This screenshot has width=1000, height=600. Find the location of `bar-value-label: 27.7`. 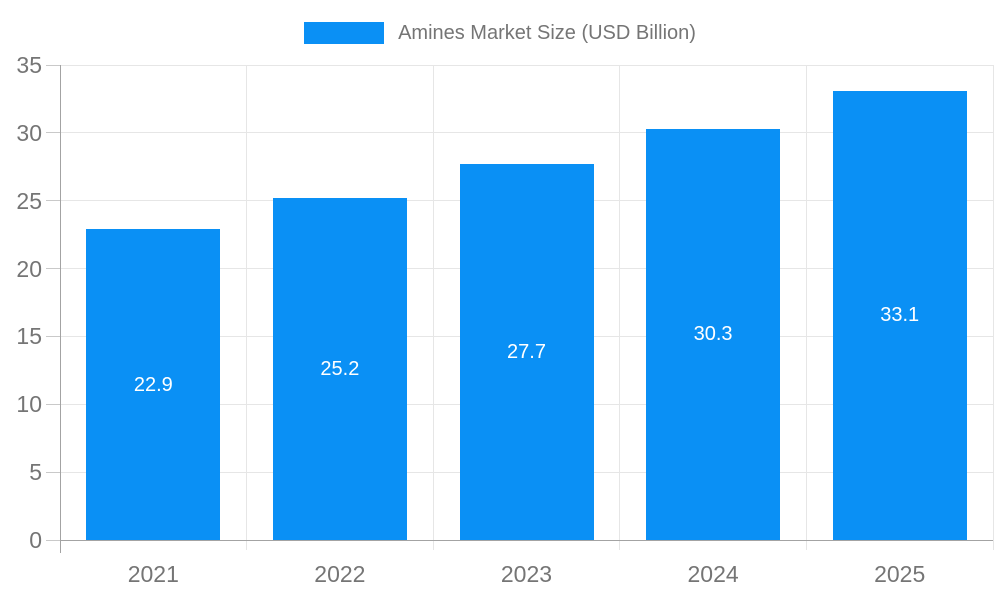

bar-value-label: 27.7 is located at coordinates (526, 352).